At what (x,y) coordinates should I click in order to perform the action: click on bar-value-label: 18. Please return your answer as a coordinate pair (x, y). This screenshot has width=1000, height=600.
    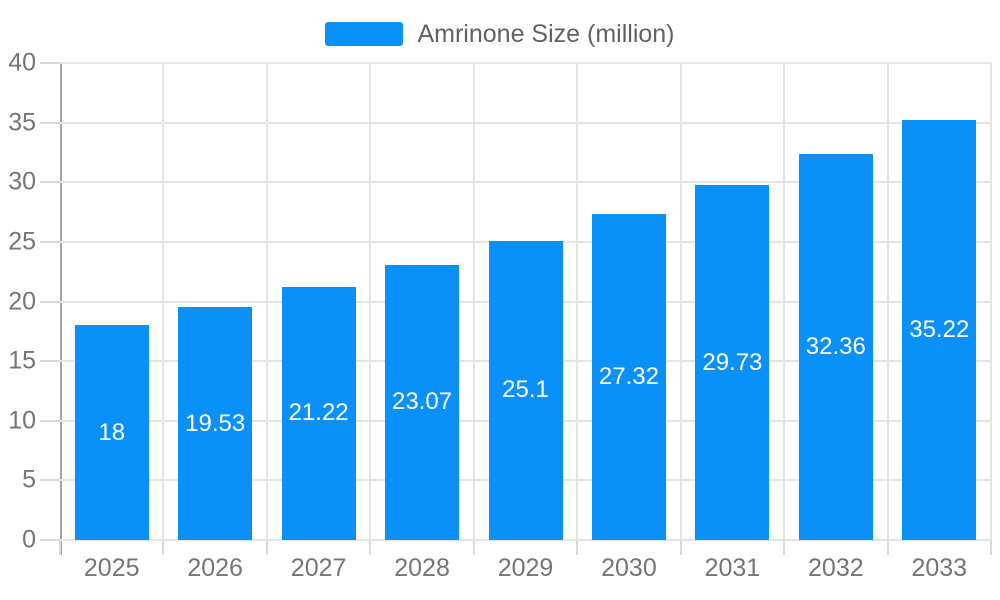
    Looking at the image, I should click on (112, 432).